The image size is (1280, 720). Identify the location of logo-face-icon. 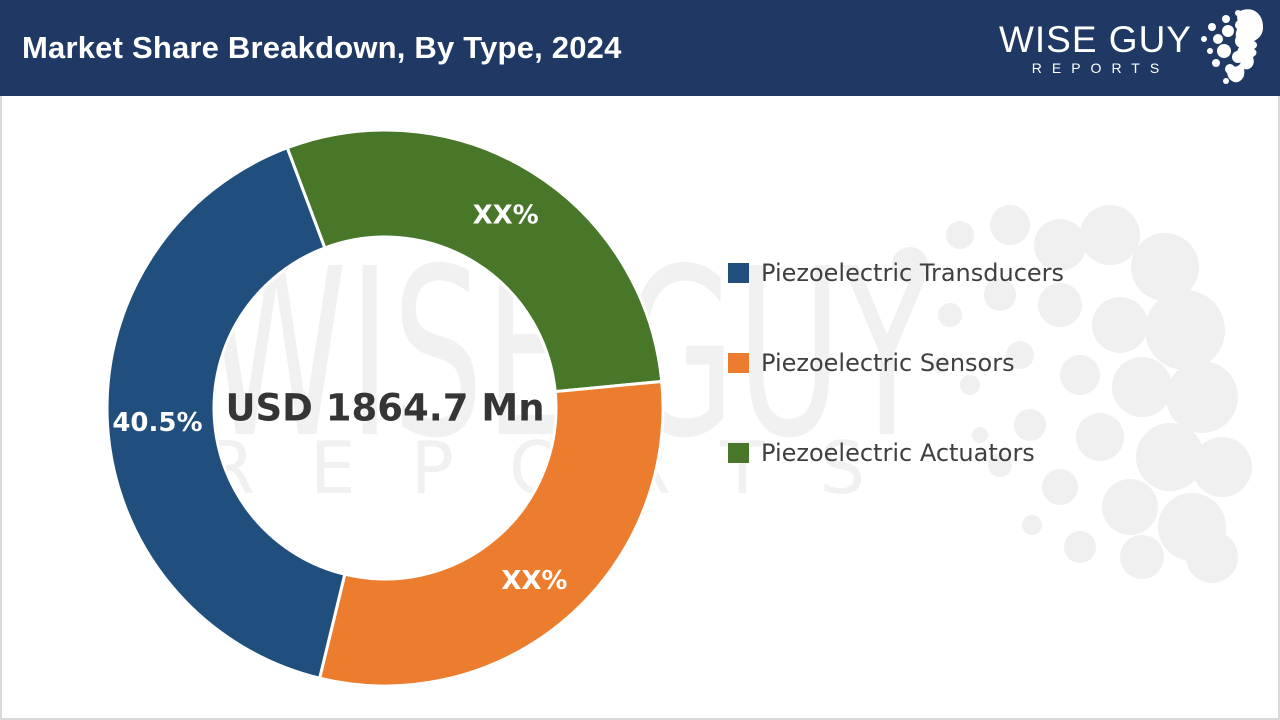
(1232, 46).